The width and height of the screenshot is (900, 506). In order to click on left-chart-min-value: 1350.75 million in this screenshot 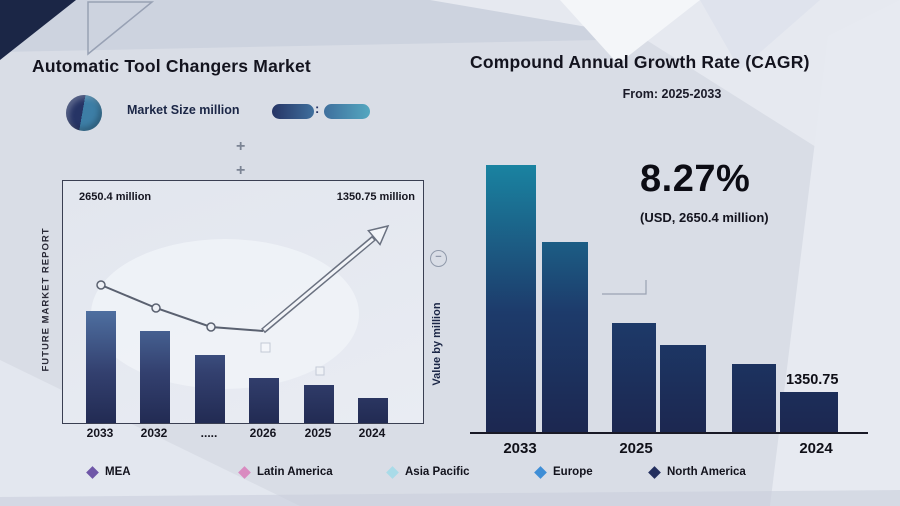, I will do `click(375, 197)`.